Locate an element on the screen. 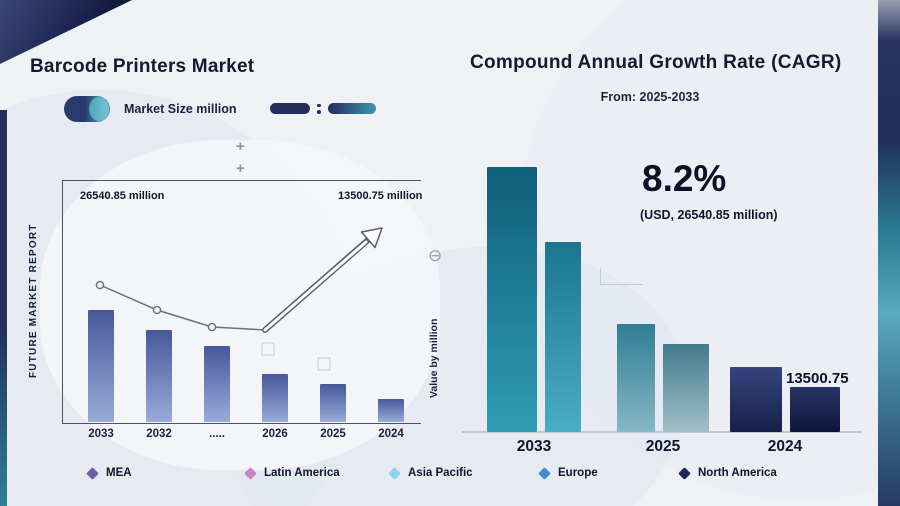 The image size is (900, 506). legend-item: Latin America is located at coordinates (292, 473).